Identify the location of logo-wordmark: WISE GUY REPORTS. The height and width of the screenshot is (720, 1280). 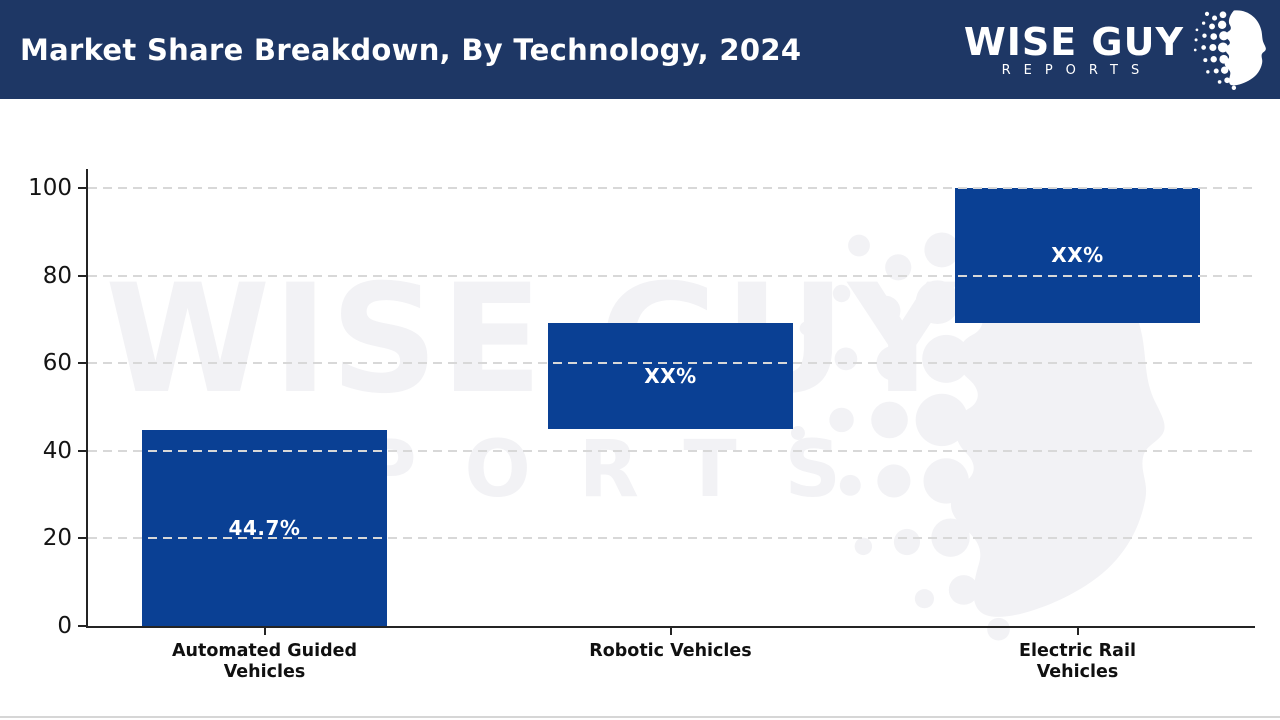
(1074, 50).